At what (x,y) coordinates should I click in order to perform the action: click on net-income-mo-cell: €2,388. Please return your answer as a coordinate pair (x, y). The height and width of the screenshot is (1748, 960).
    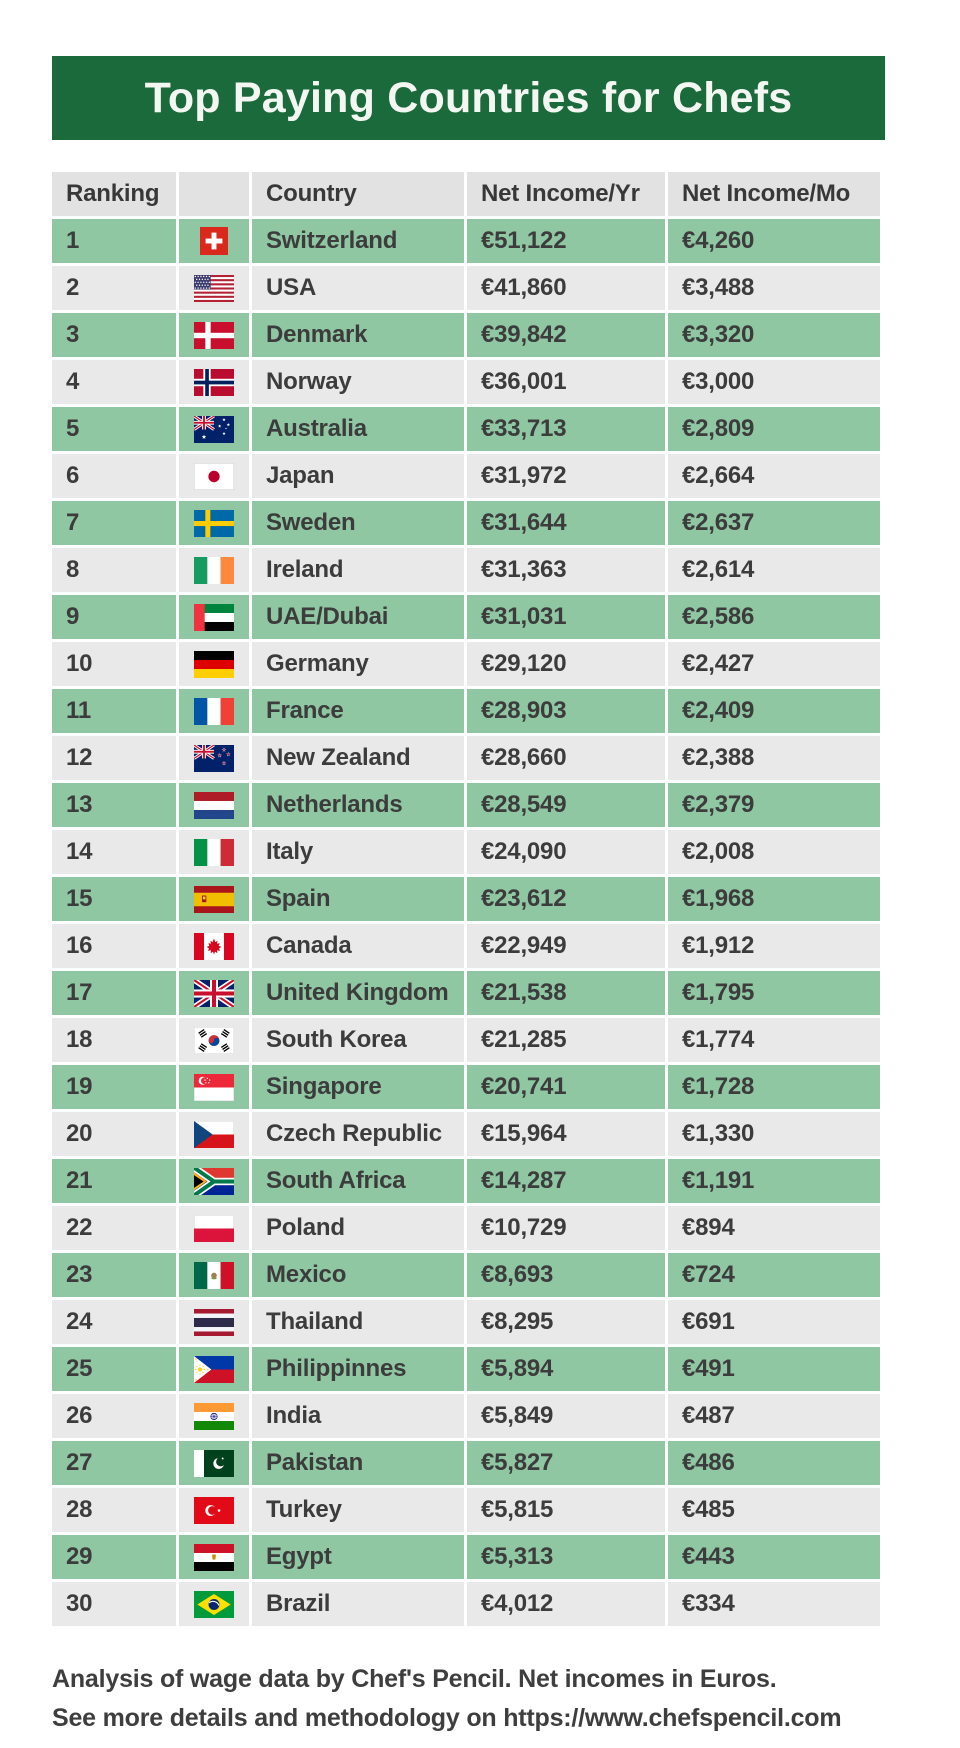
    Looking at the image, I should click on (774, 758).